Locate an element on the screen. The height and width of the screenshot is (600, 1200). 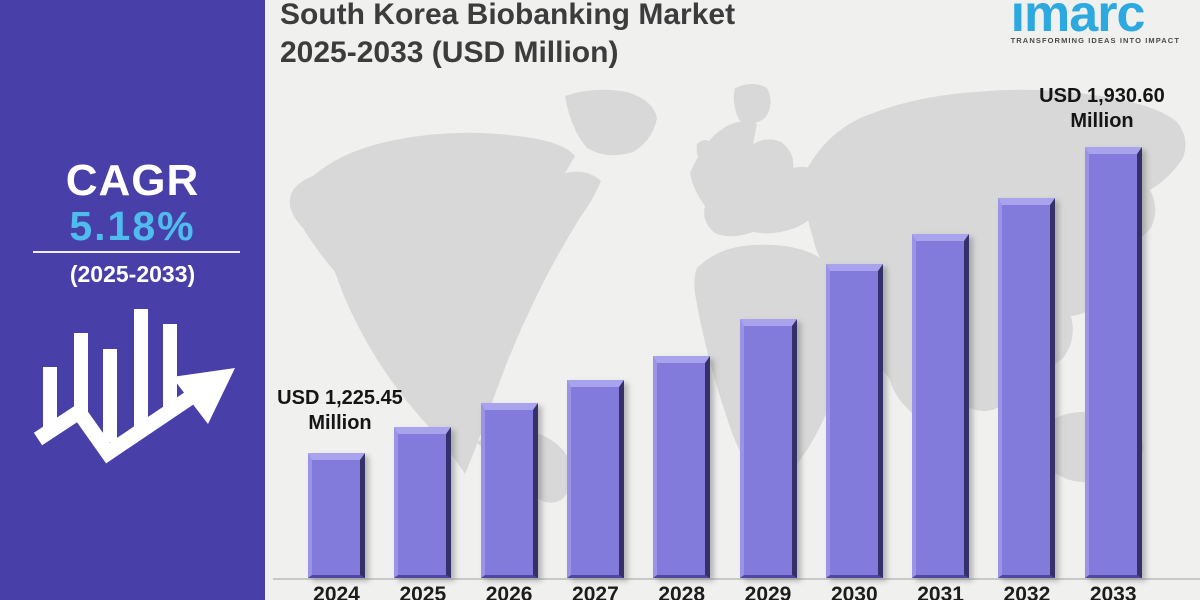
bar-2028 is located at coordinates (682, 467).